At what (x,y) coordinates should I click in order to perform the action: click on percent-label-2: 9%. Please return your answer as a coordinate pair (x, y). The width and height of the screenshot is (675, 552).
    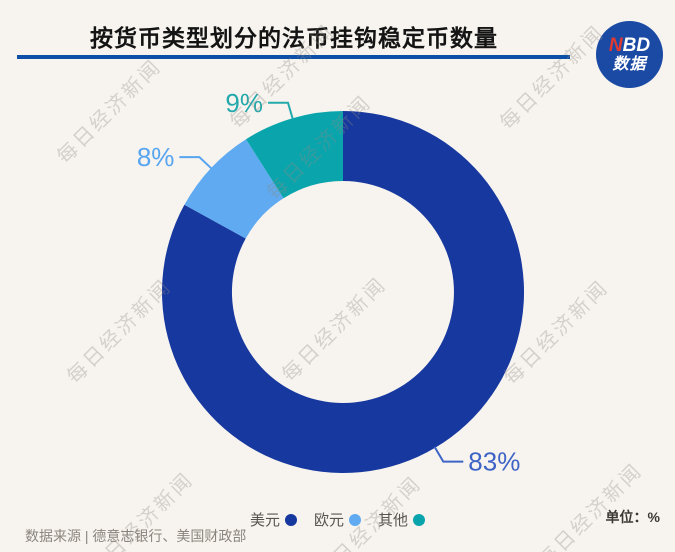
    Looking at the image, I should click on (244, 103).